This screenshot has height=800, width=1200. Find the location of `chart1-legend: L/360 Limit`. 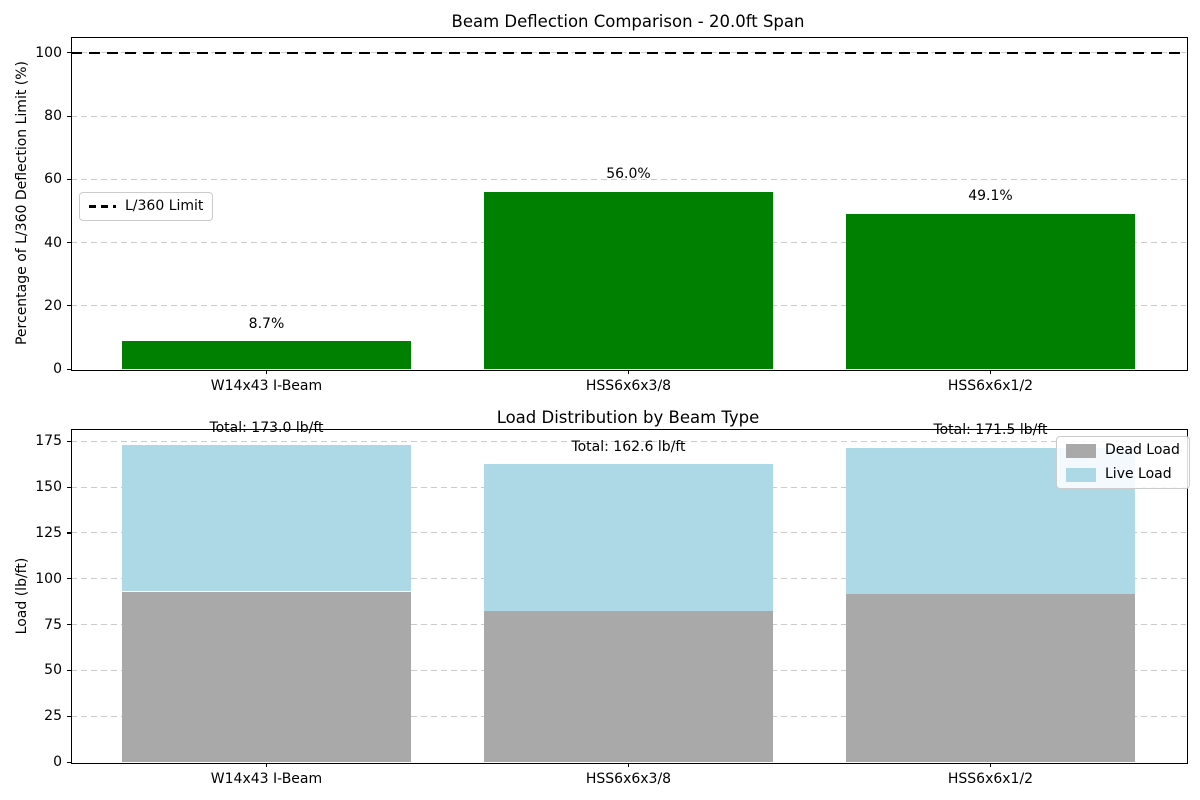

chart1-legend: L/360 Limit is located at coordinates (146, 206).